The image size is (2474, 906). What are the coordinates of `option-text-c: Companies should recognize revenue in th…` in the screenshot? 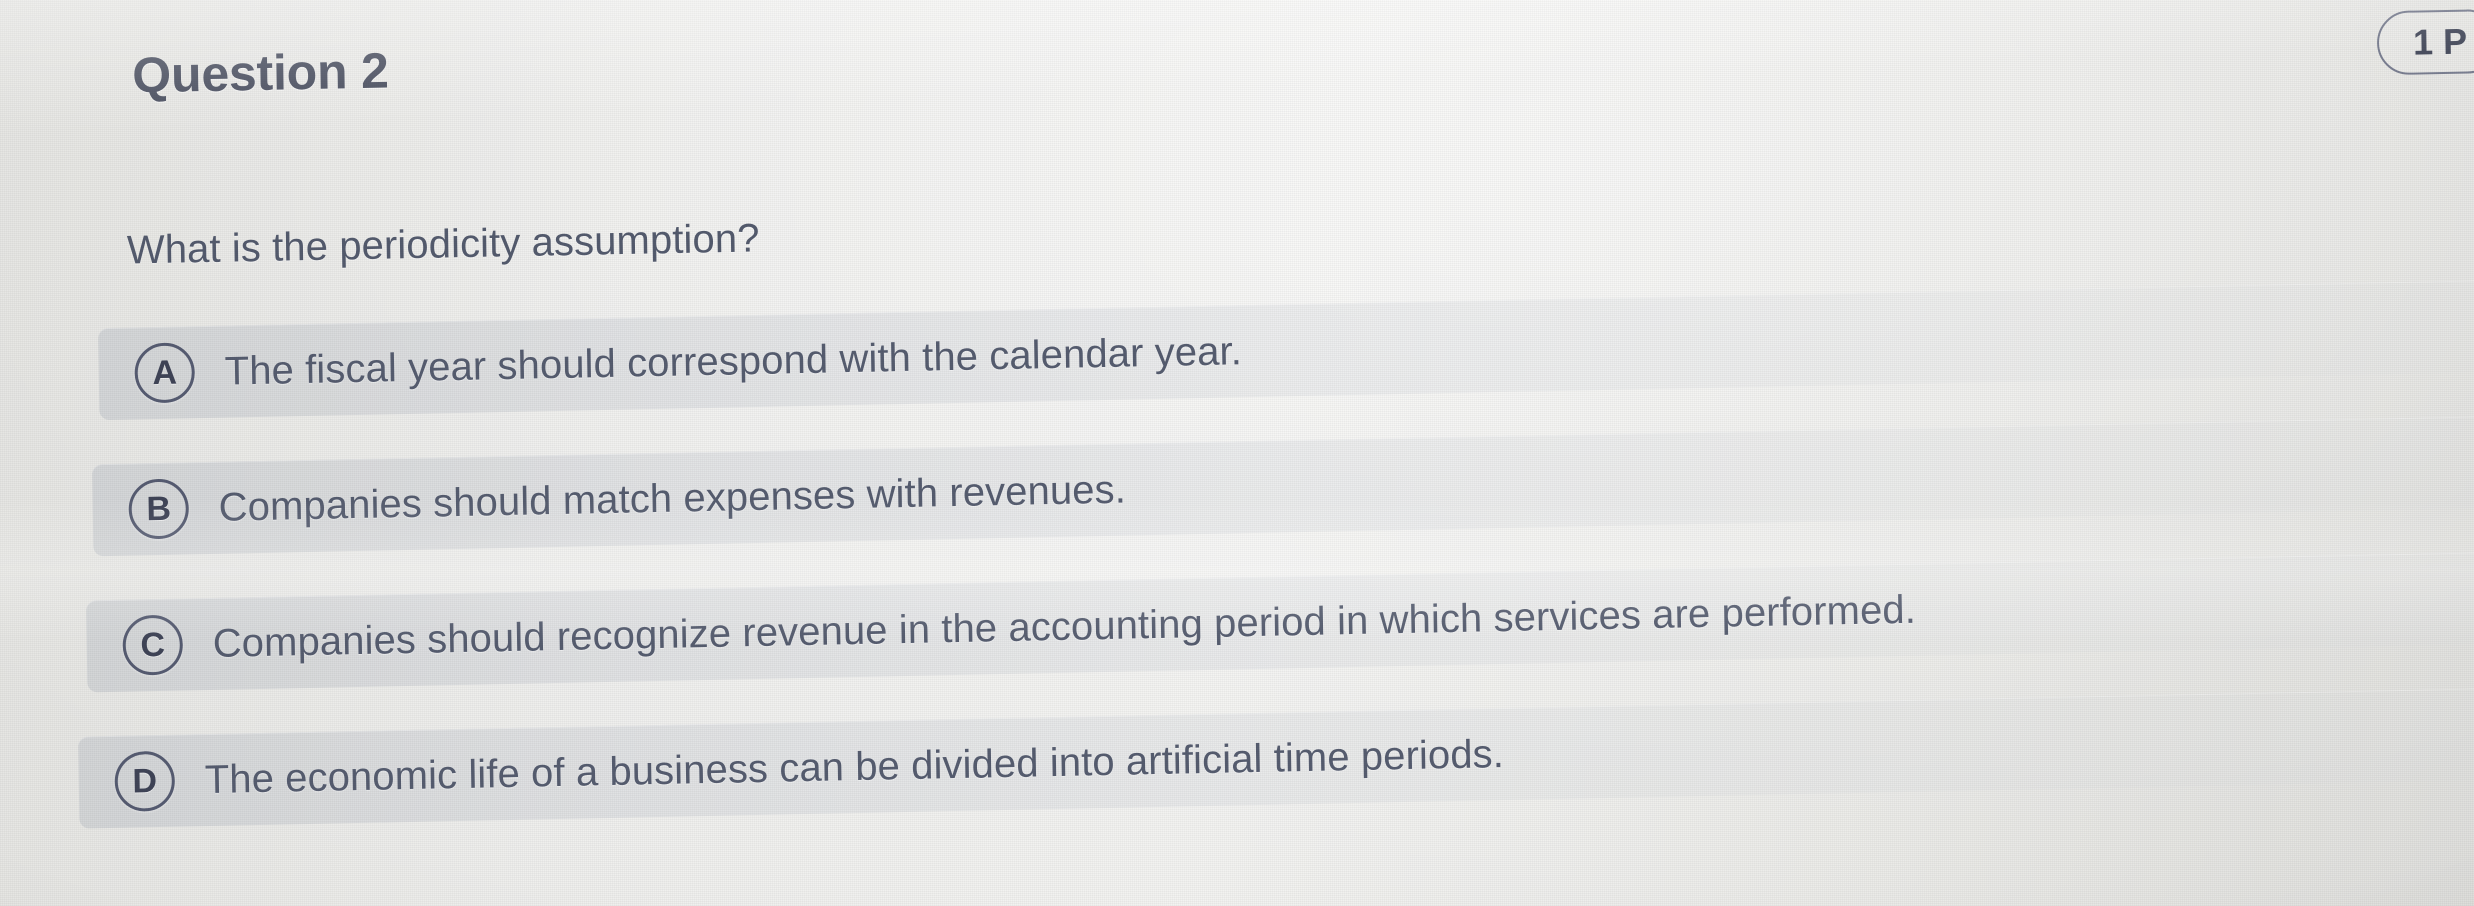 It's located at (1064, 626).